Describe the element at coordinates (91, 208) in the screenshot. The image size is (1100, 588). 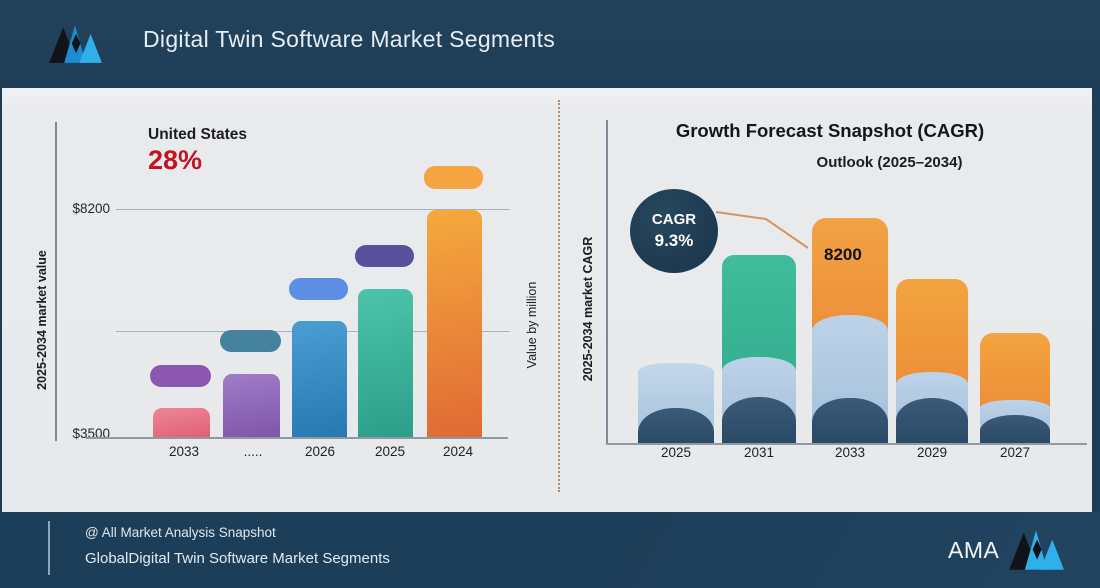
I see `left-tick-top: $8200` at that location.